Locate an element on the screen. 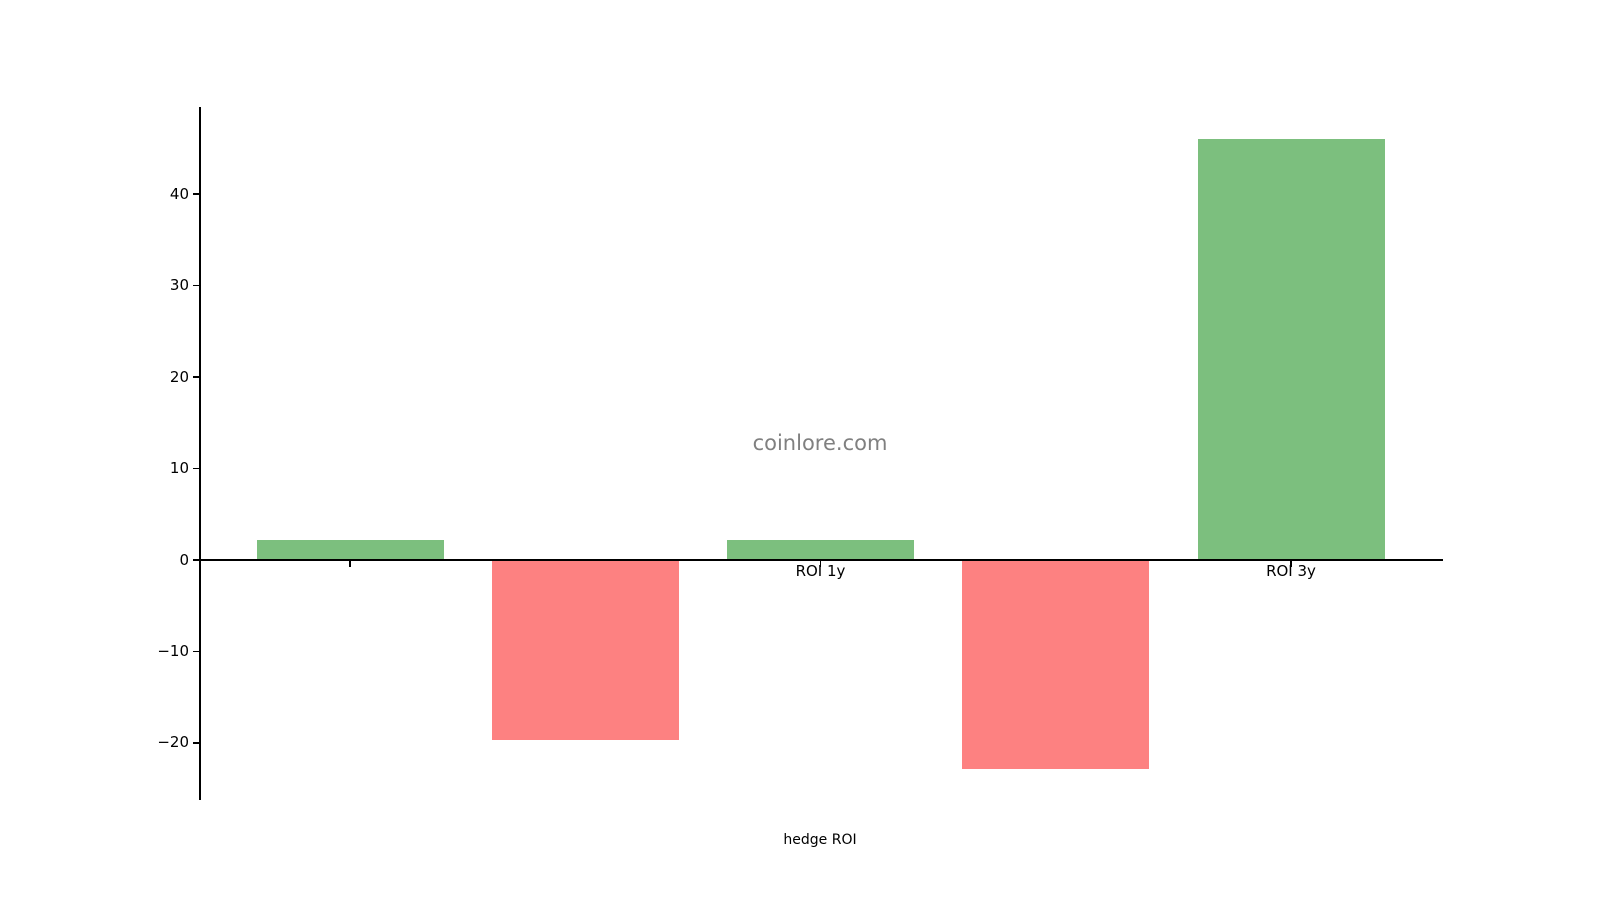 Image resolution: width=1600 pixels, height=900 pixels. x-tick-label: ROI 1y is located at coordinates (820, 571).